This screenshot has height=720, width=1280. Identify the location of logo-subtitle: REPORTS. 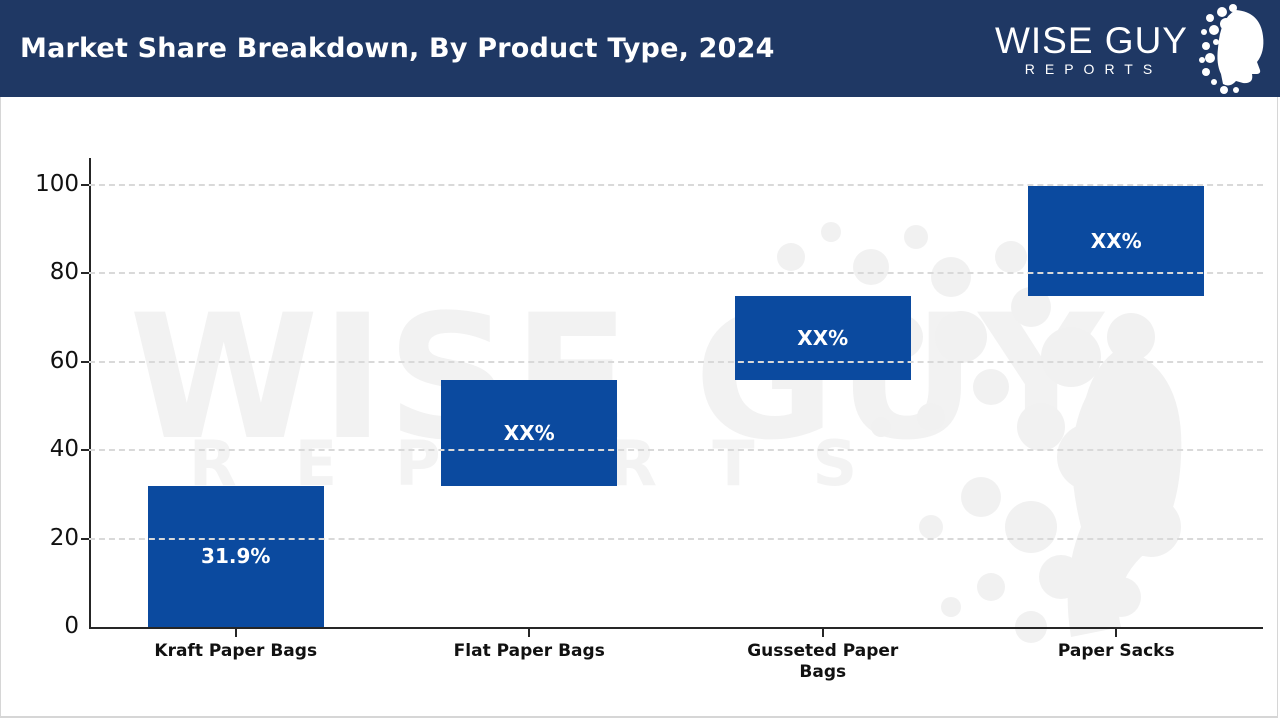
(1093, 68).